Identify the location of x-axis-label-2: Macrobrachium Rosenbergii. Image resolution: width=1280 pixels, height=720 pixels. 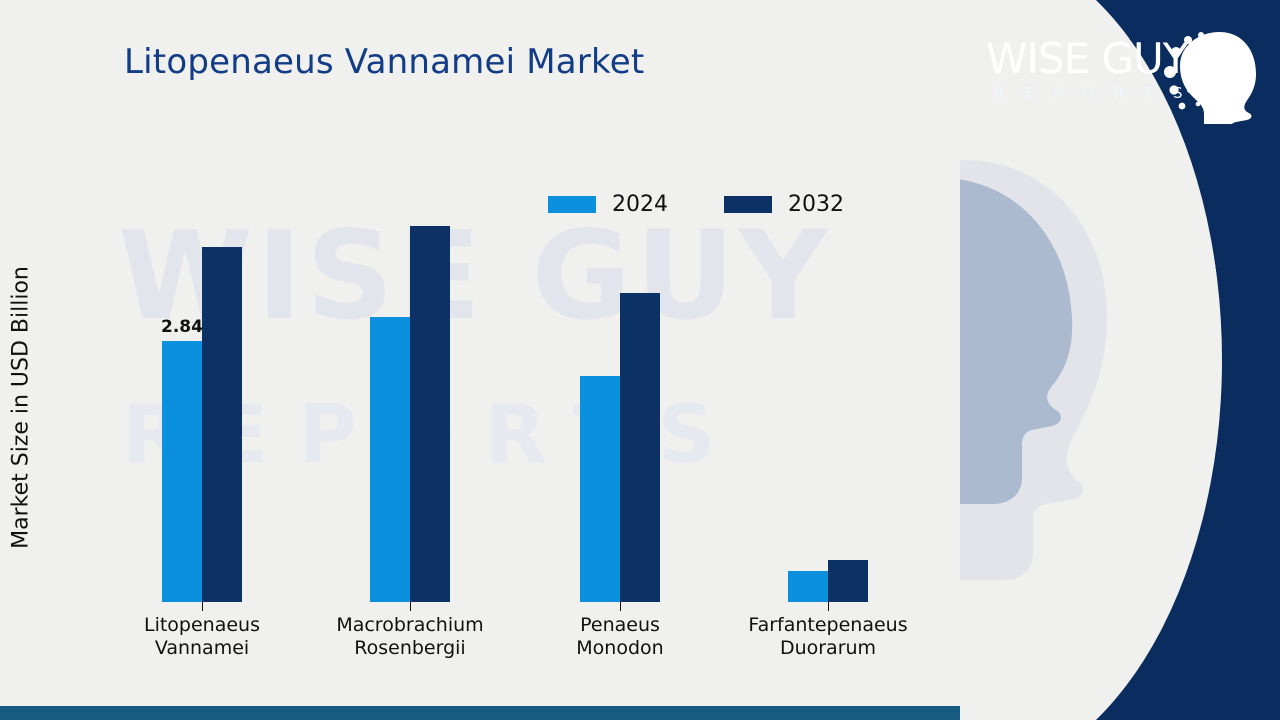
(410, 637).